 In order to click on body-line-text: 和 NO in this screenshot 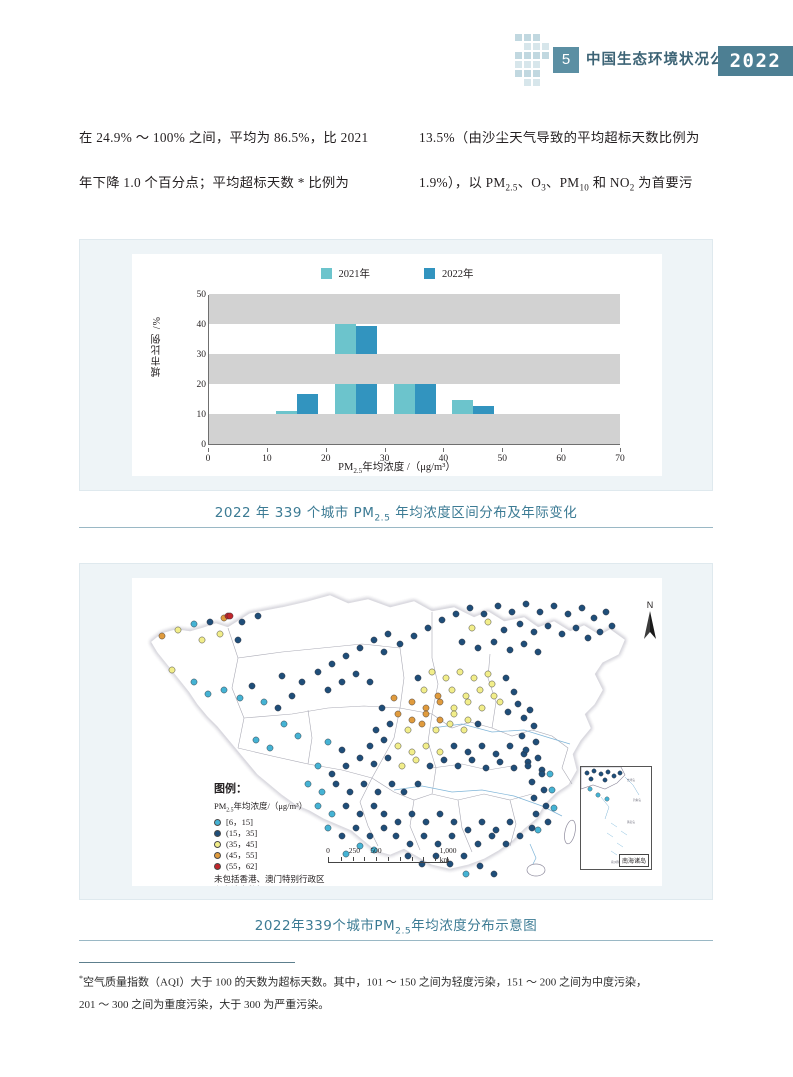, I will do `click(609, 182)`.